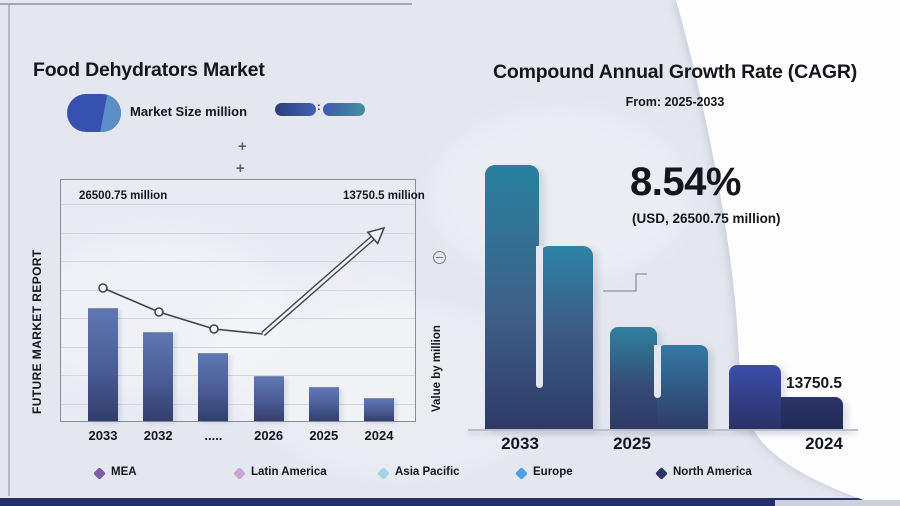 This screenshot has width=900, height=506. I want to click on market-size-icon-highlight, so click(110, 113).